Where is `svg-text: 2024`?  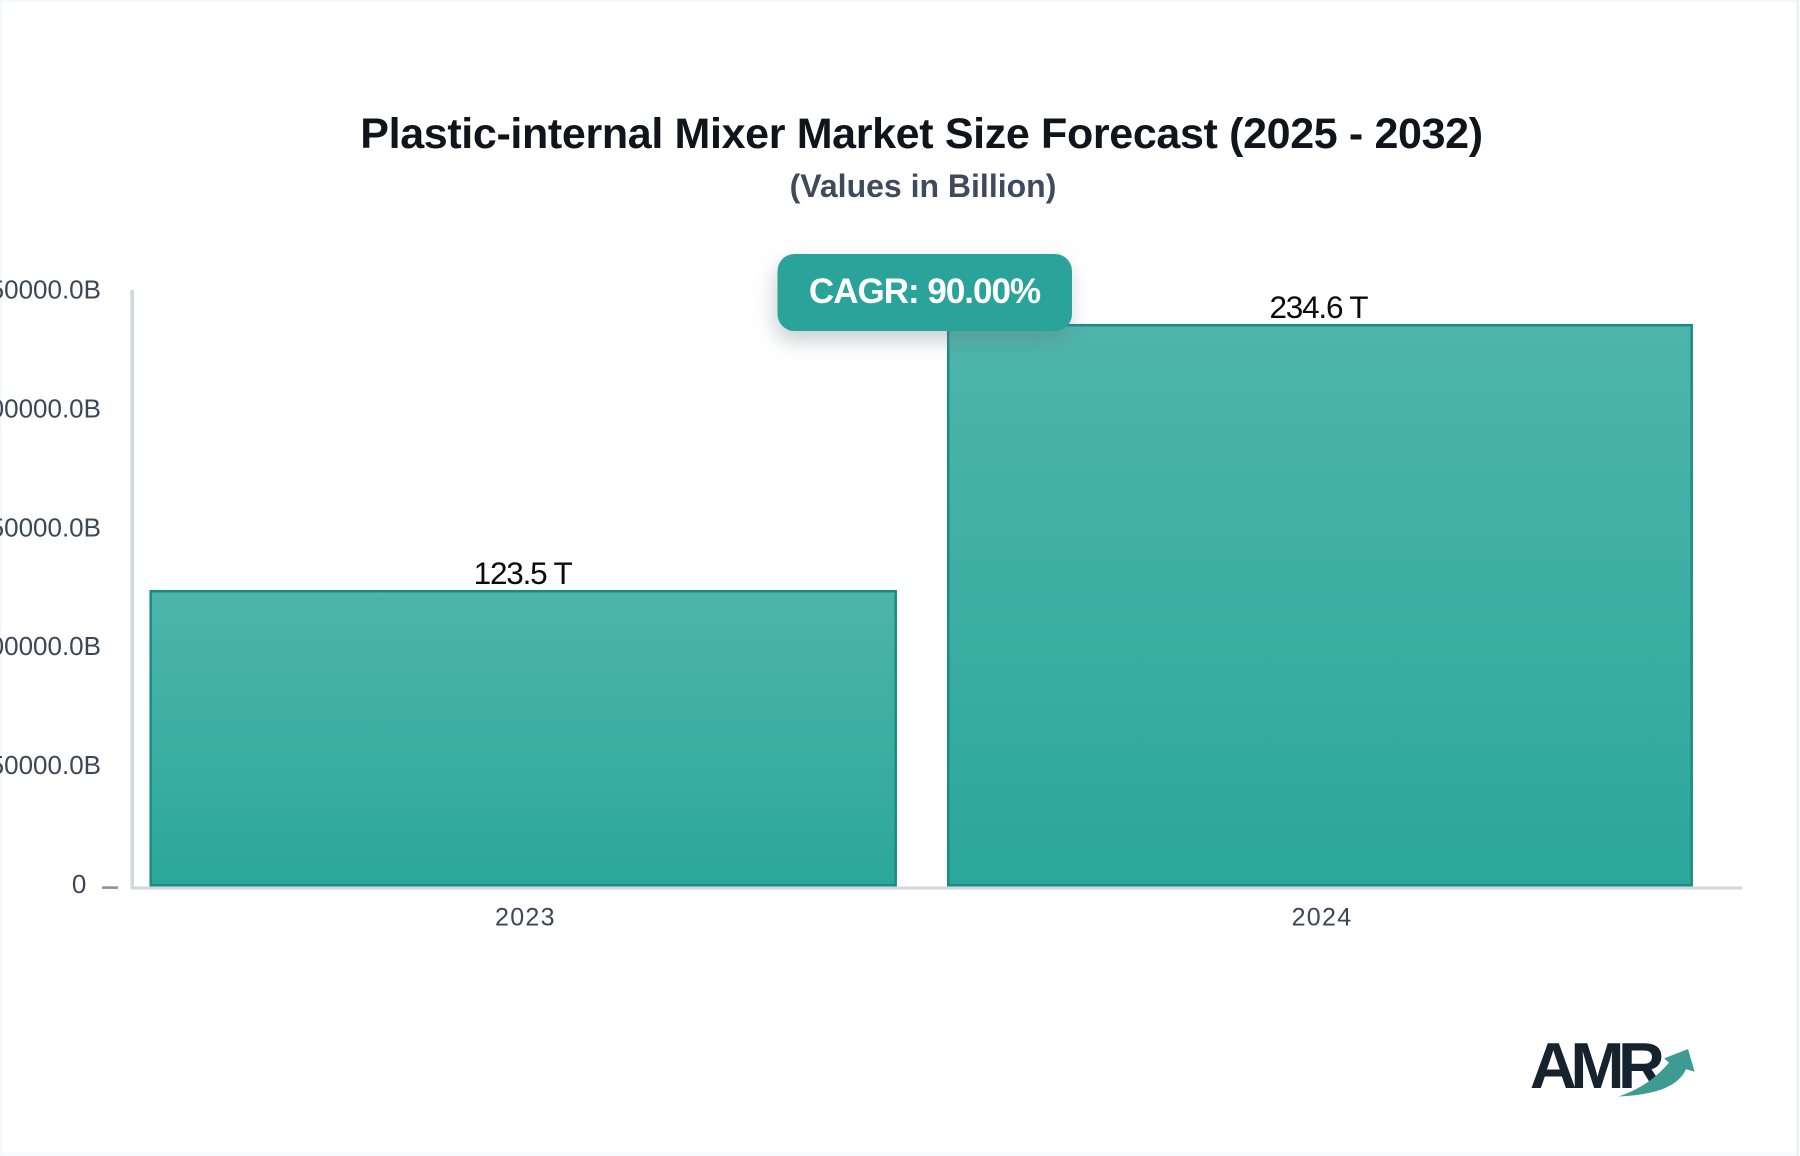 svg-text: 2024 is located at coordinates (1322, 918).